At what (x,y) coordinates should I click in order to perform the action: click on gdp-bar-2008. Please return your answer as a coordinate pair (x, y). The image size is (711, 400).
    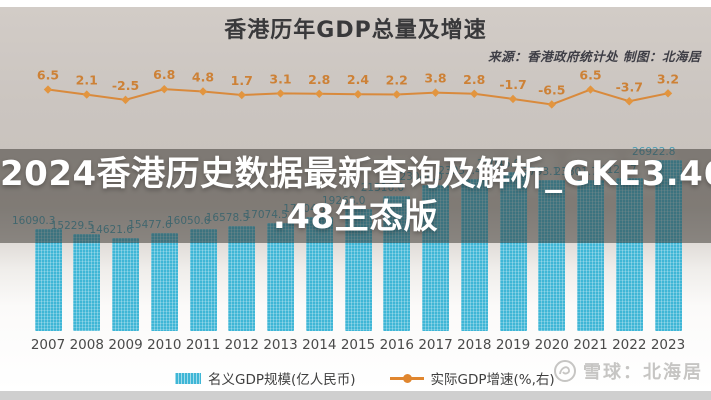
    Looking at the image, I should click on (87, 282).